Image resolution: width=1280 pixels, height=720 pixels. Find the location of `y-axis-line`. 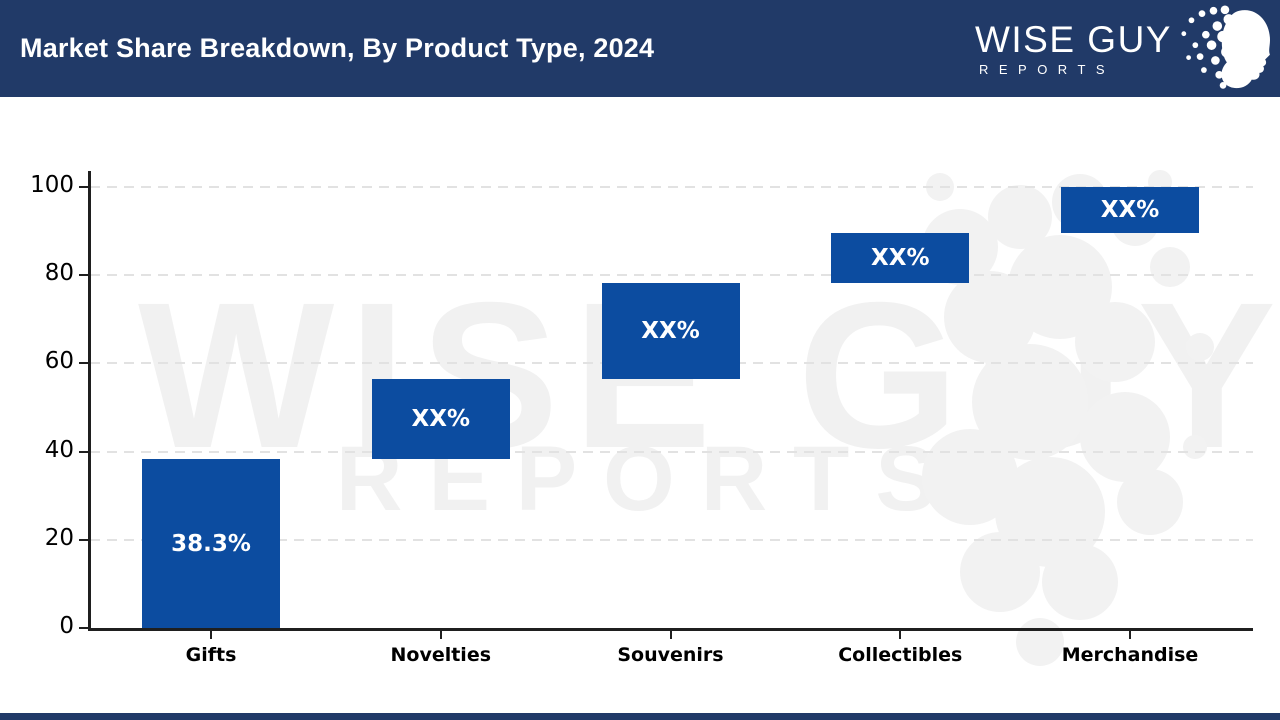

y-axis-line is located at coordinates (89, 401).